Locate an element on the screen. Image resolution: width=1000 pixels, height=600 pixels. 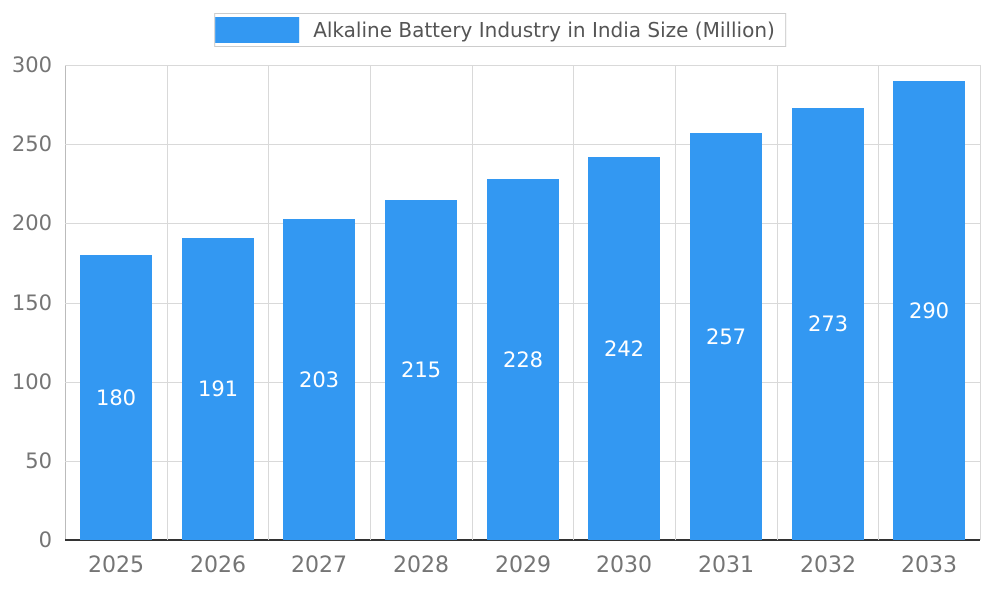
bar-value-label: 203 is located at coordinates (319, 380).